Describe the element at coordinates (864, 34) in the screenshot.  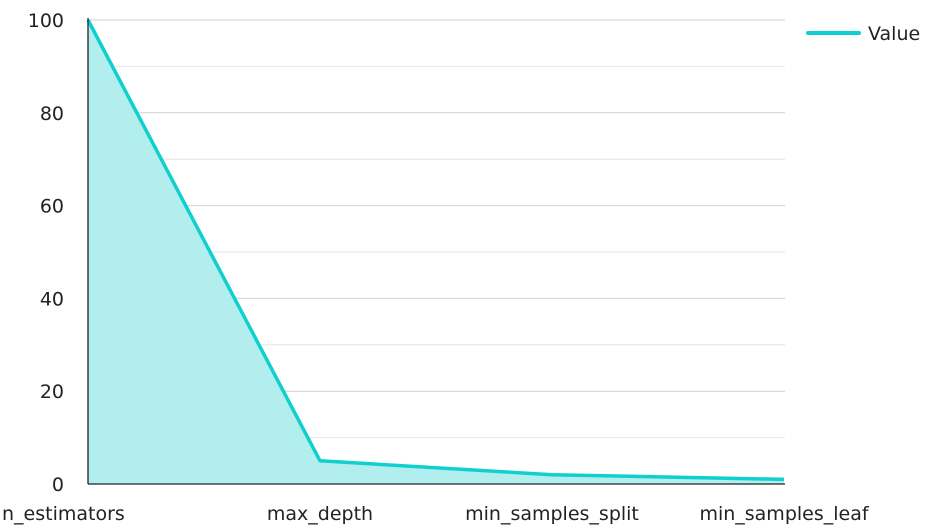
I see `legend: Value` at that location.